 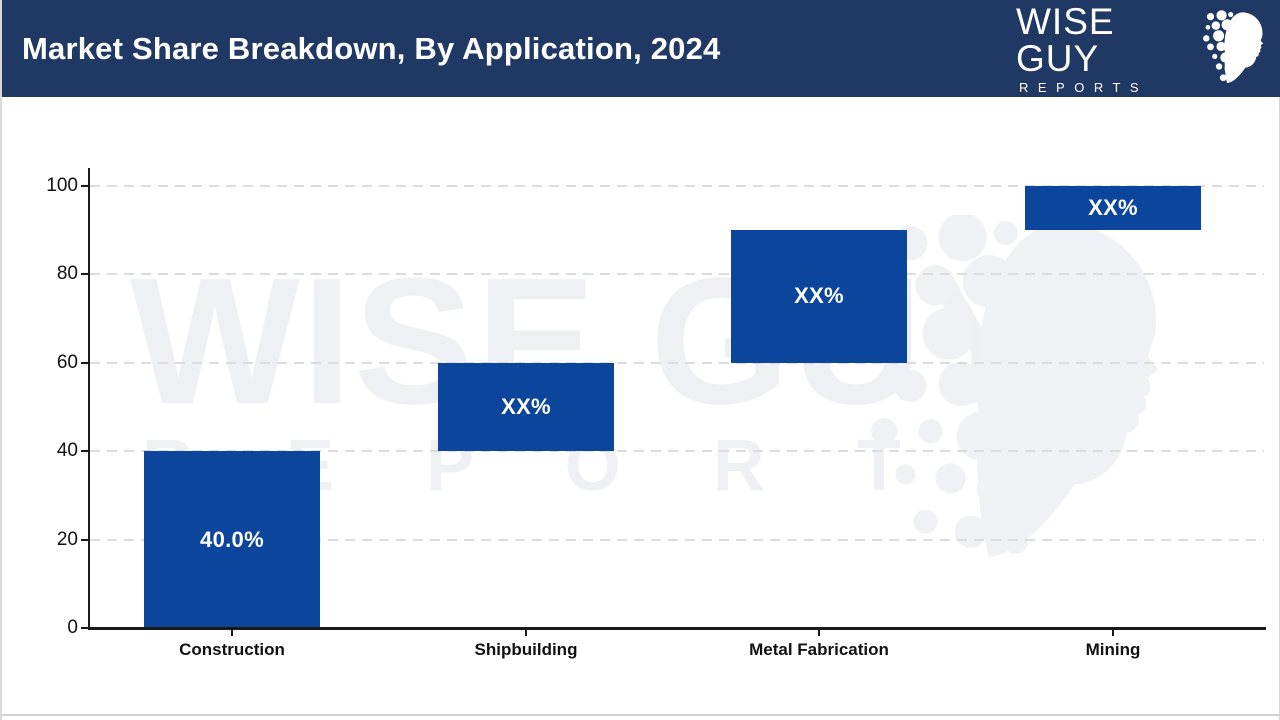 I want to click on category-label-mining: Mining, so click(x=1113, y=649).